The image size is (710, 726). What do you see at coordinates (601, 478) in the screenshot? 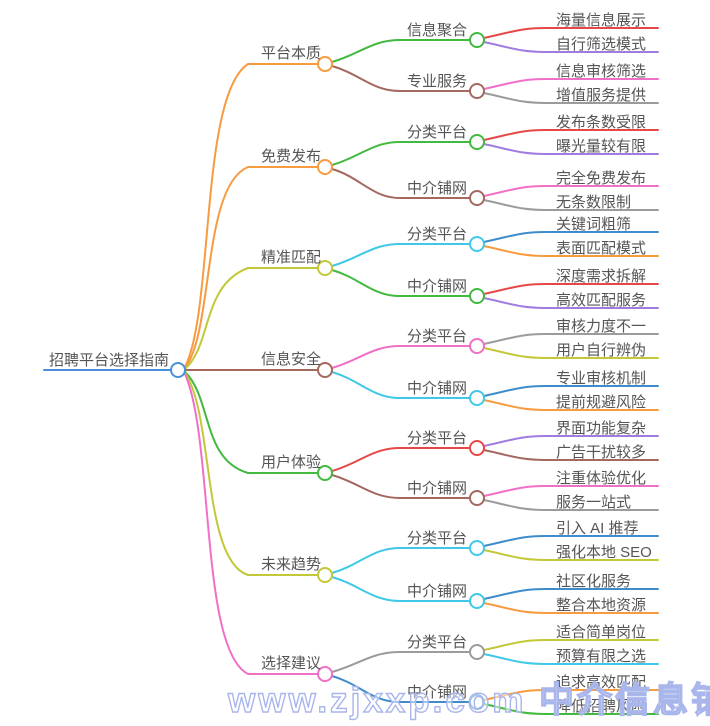
I see `leaf-label: 注重体验优化` at bounding box center [601, 478].